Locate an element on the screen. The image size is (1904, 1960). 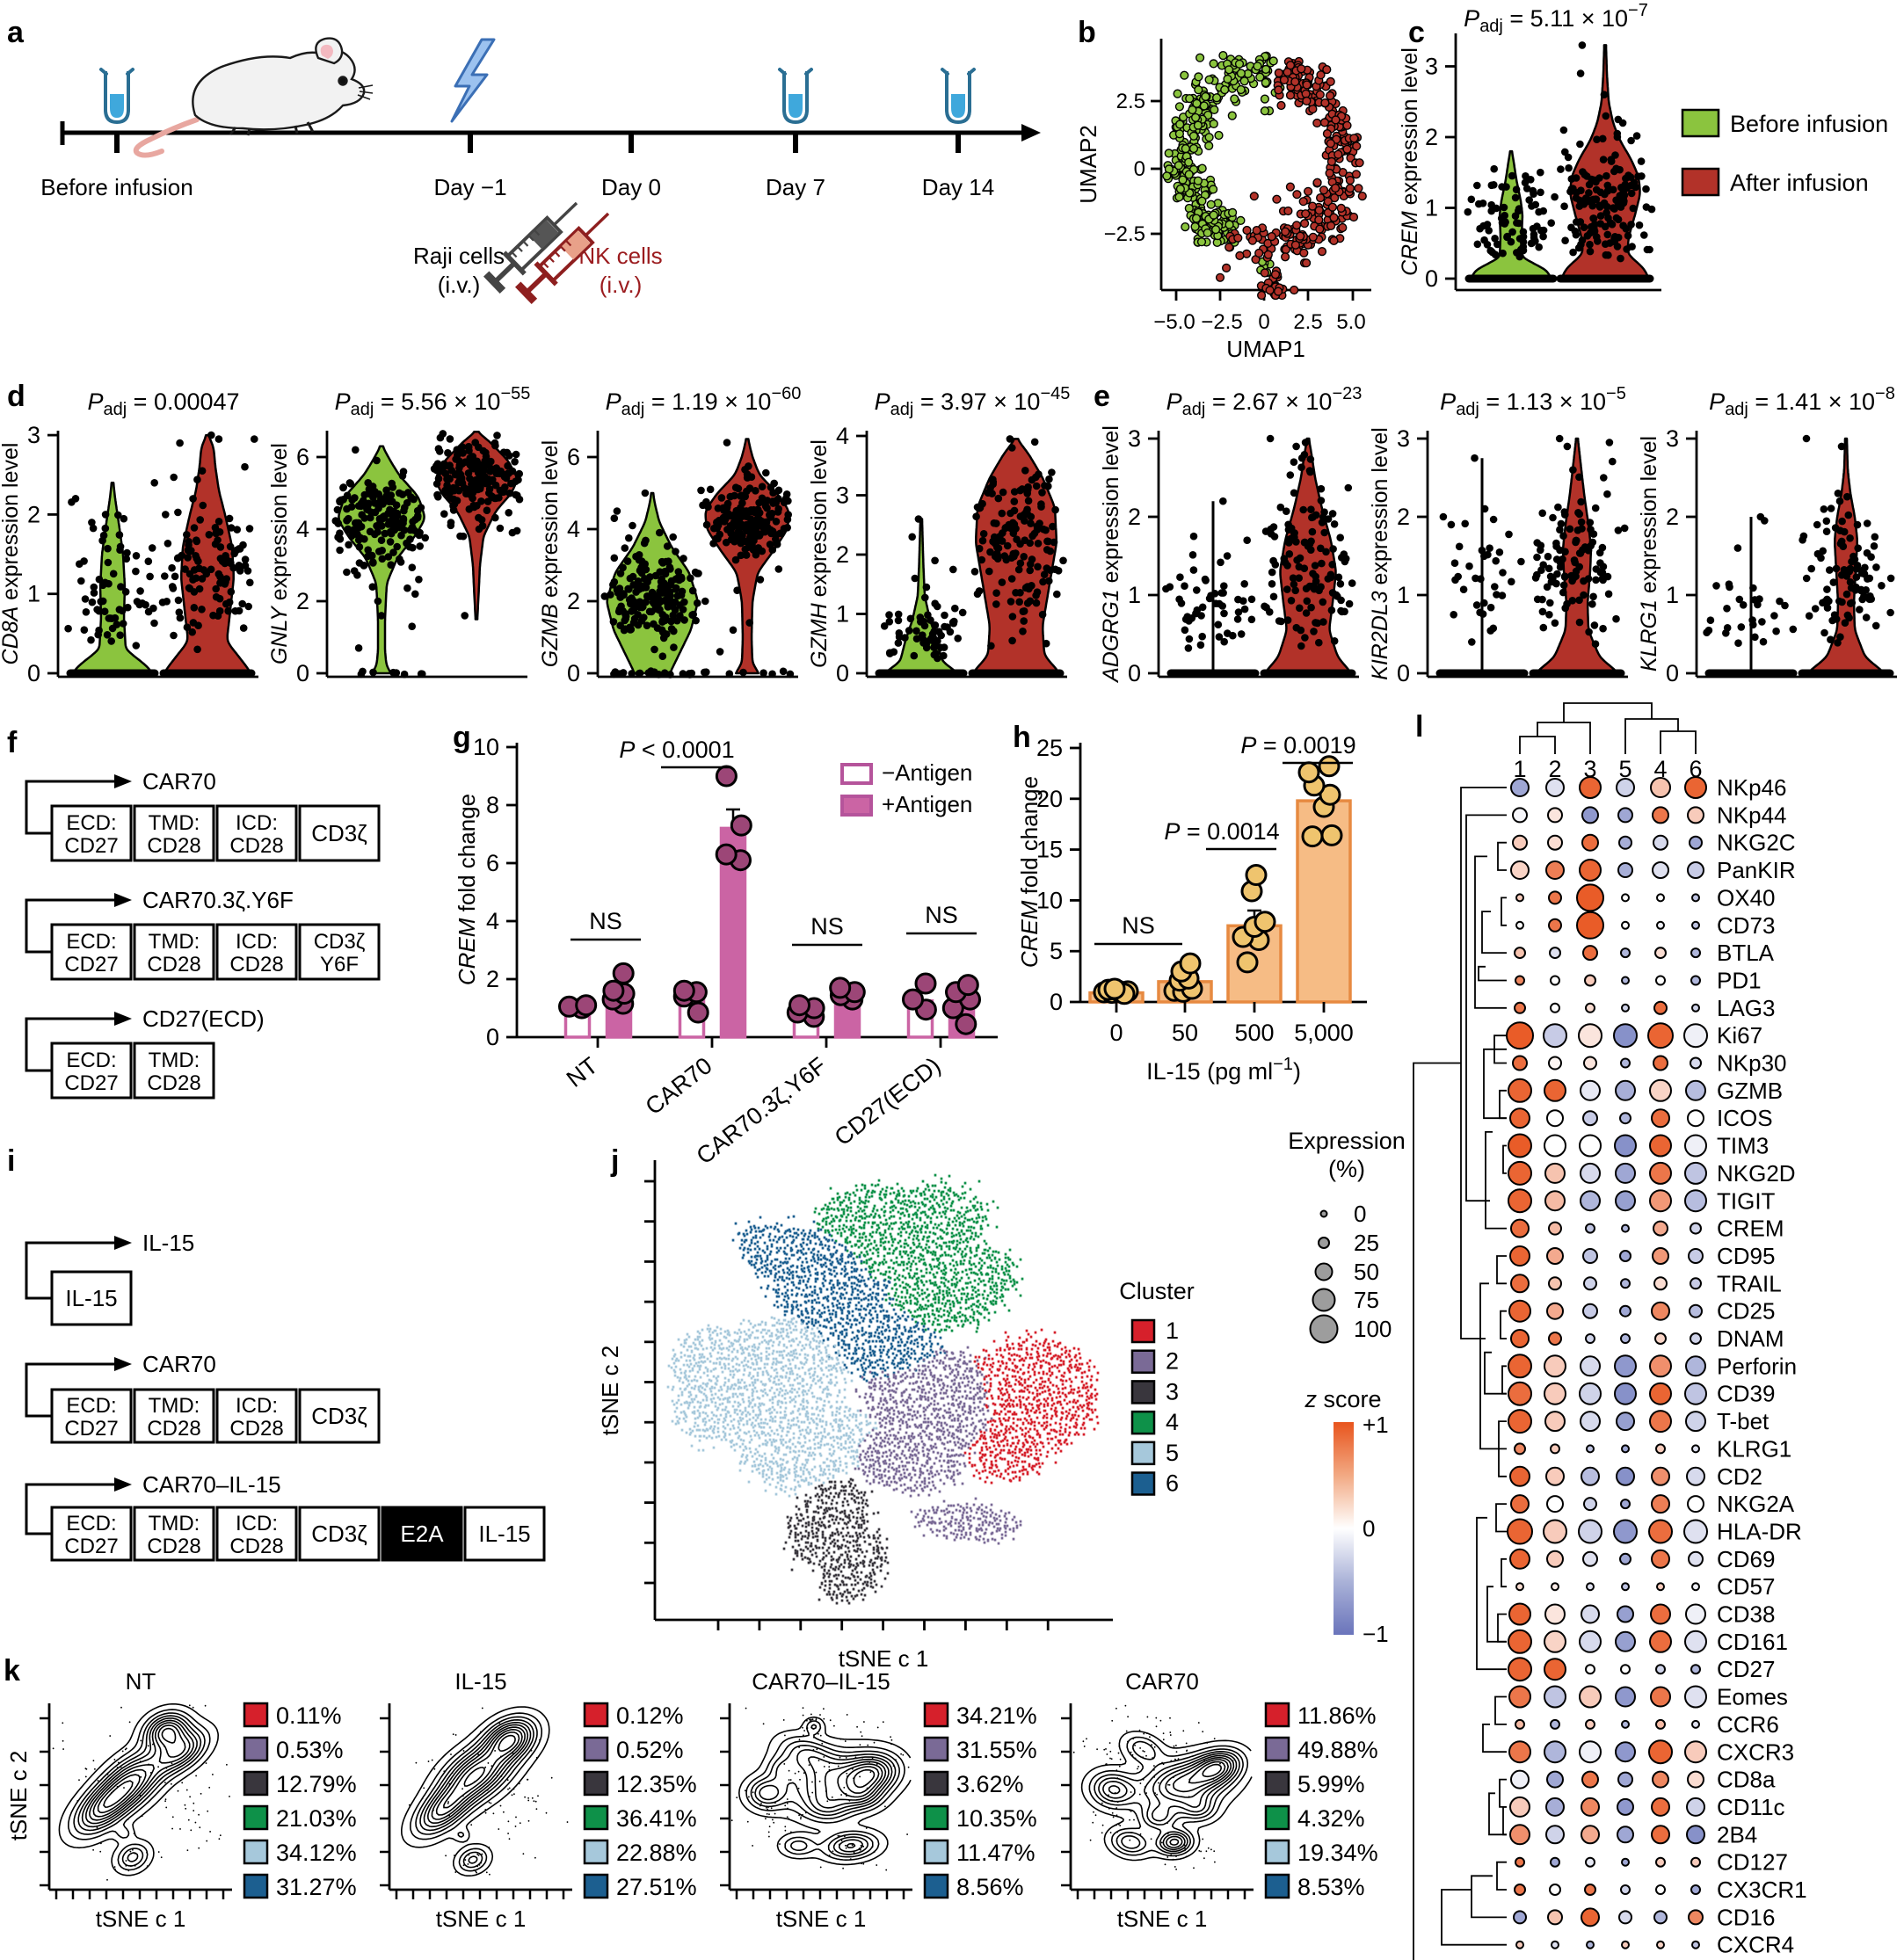
svg-text: 5.99% is located at coordinates (1331, 1784).